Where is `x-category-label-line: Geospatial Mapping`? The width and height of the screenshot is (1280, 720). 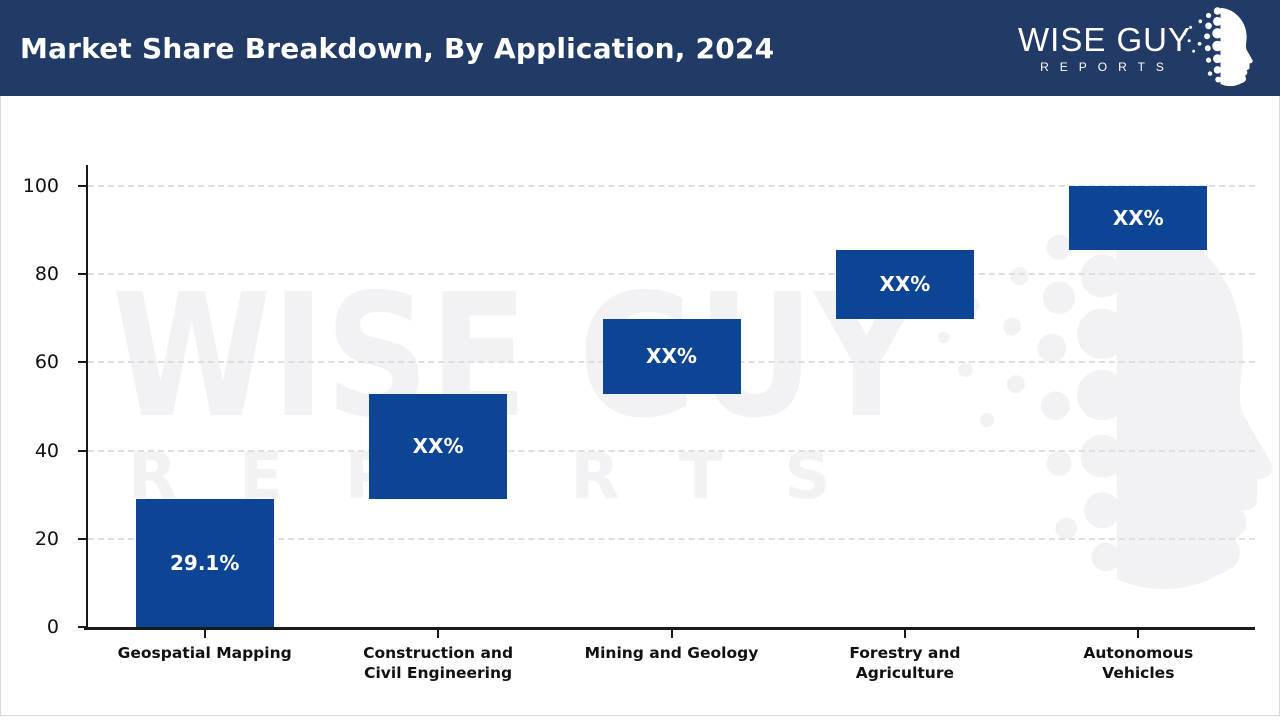
x-category-label-line: Geospatial Mapping is located at coordinates (204, 653).